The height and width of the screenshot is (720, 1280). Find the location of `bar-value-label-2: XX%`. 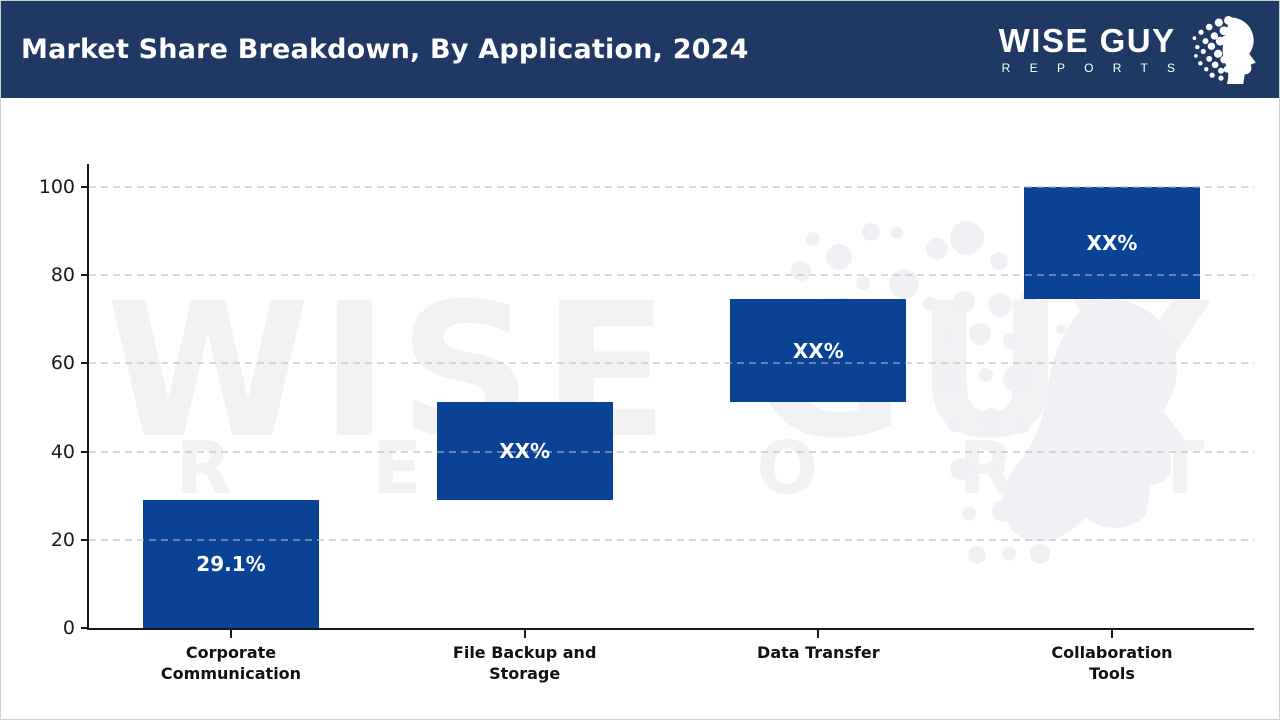

bar-value-label-2: XX% is located at coordinates (818, 350).